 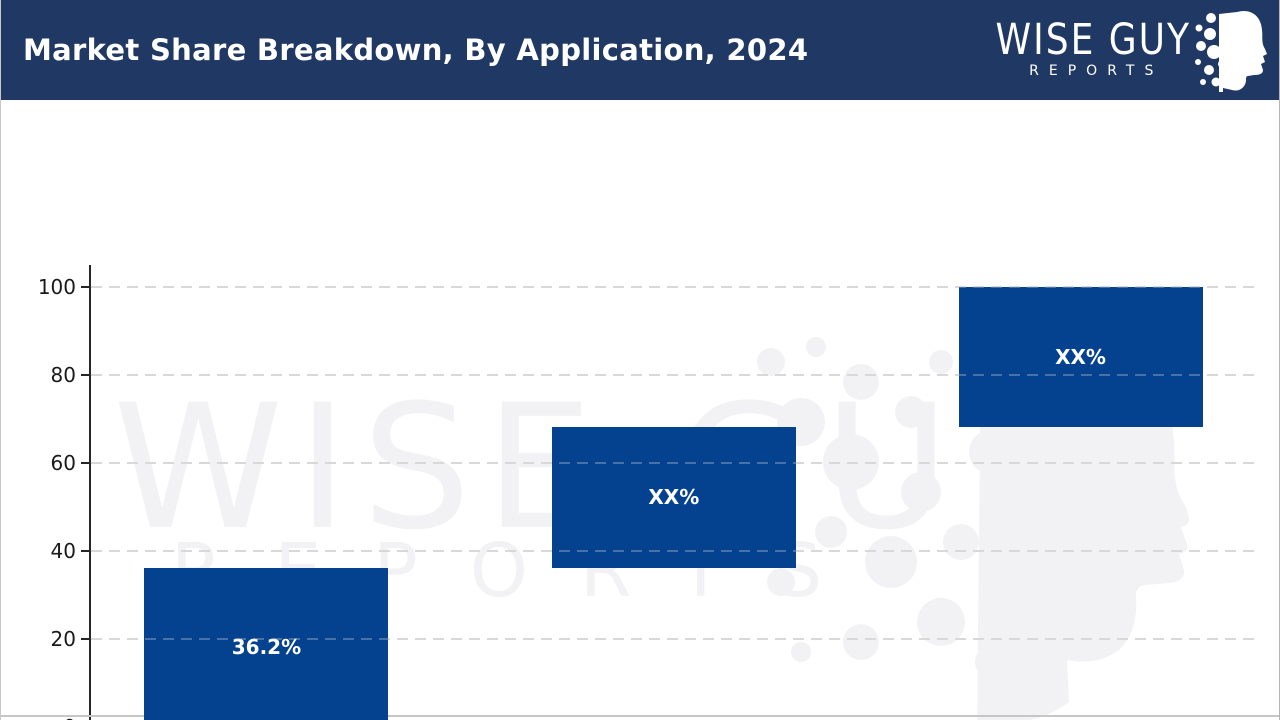 What do you see at coordinates (63, 374) in the screenshot?
I see `y-tick-label: 80` at bounding box center [63, 374].